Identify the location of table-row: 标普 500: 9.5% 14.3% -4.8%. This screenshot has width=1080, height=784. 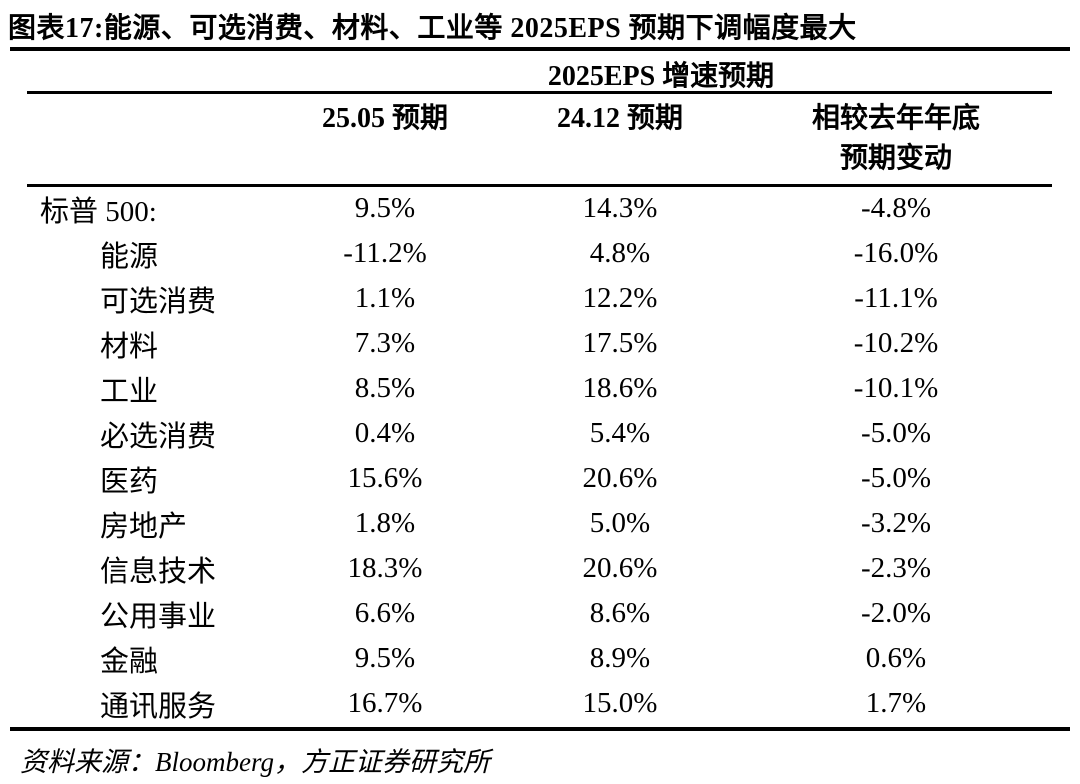
(539, 208).